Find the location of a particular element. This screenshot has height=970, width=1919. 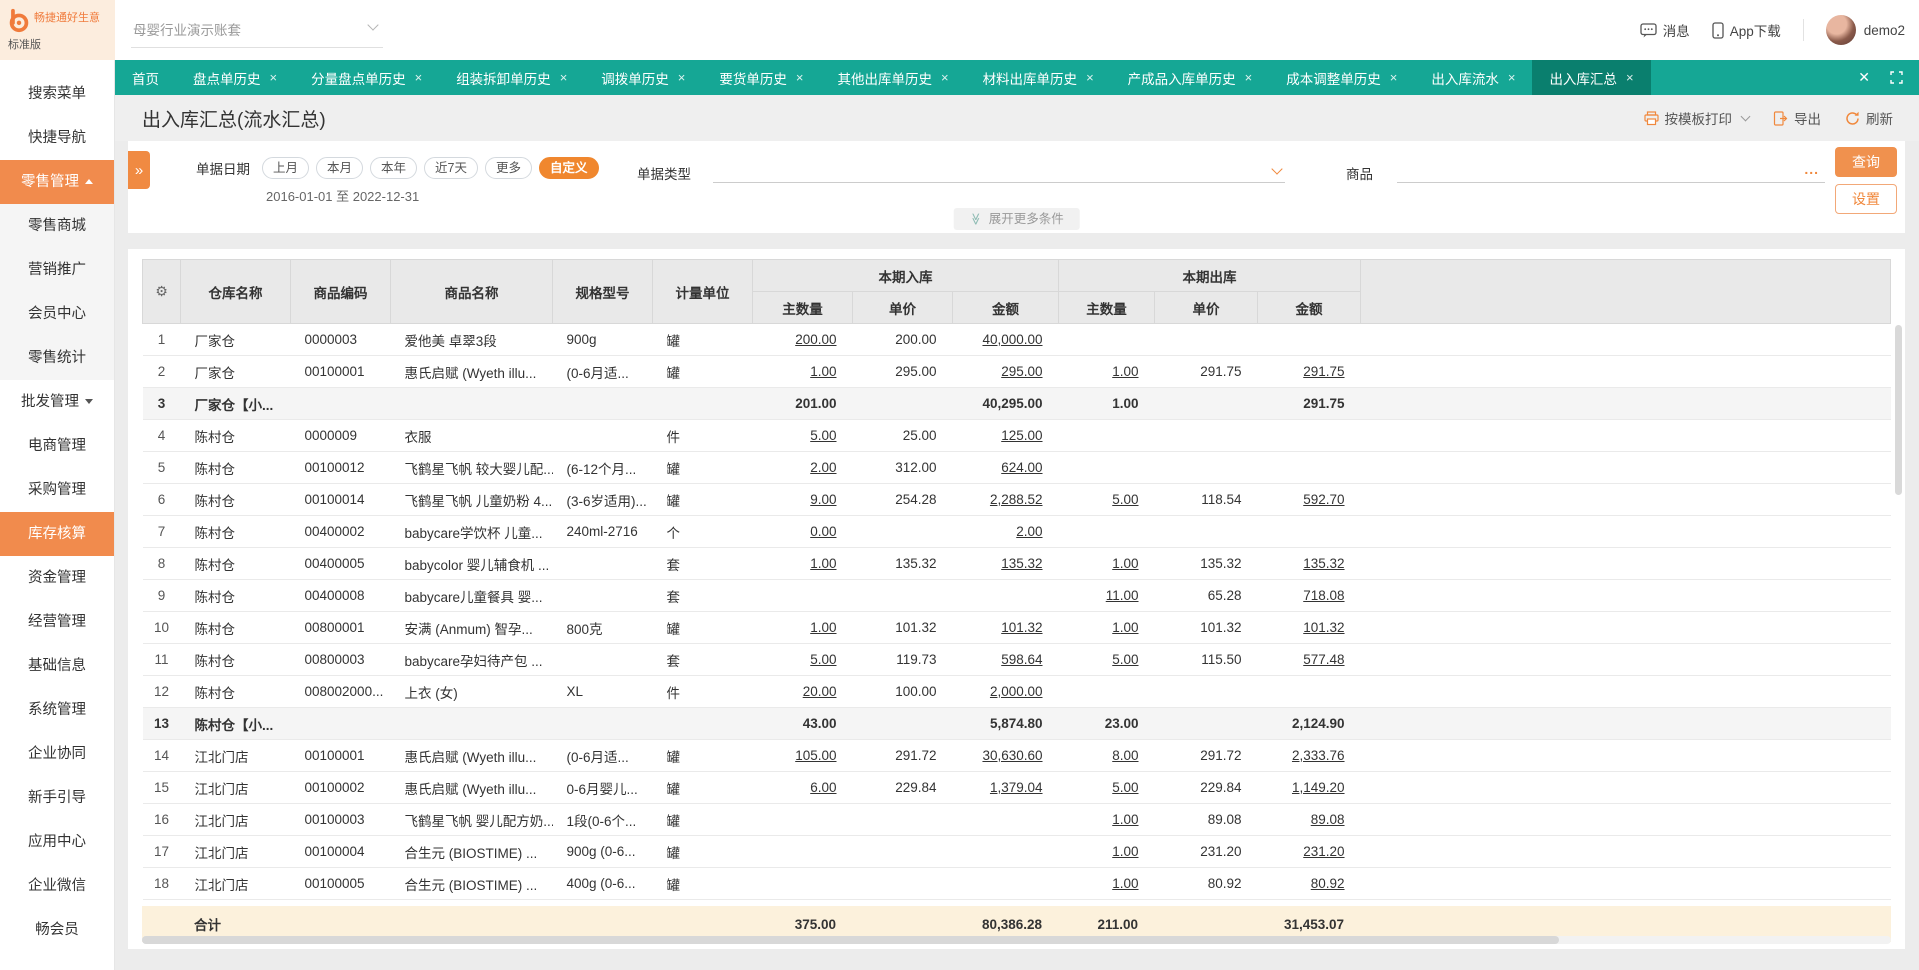

date-pill-近7天: 近7天 is located at coordinates (451, 168).